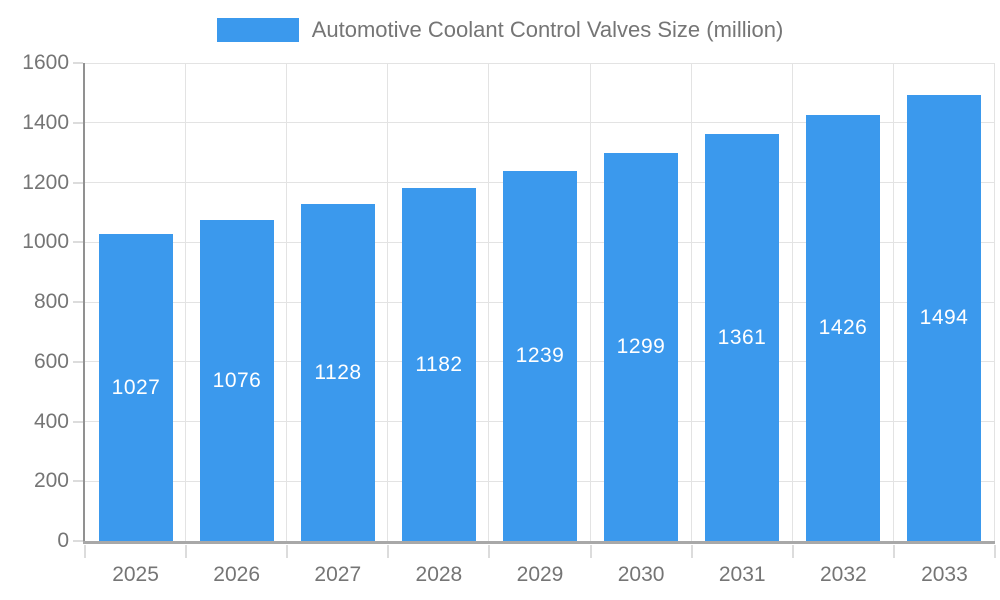 This screenshot has height=600, width=1000. I want to click on bar-value-label: 1239, so click(540, 355).